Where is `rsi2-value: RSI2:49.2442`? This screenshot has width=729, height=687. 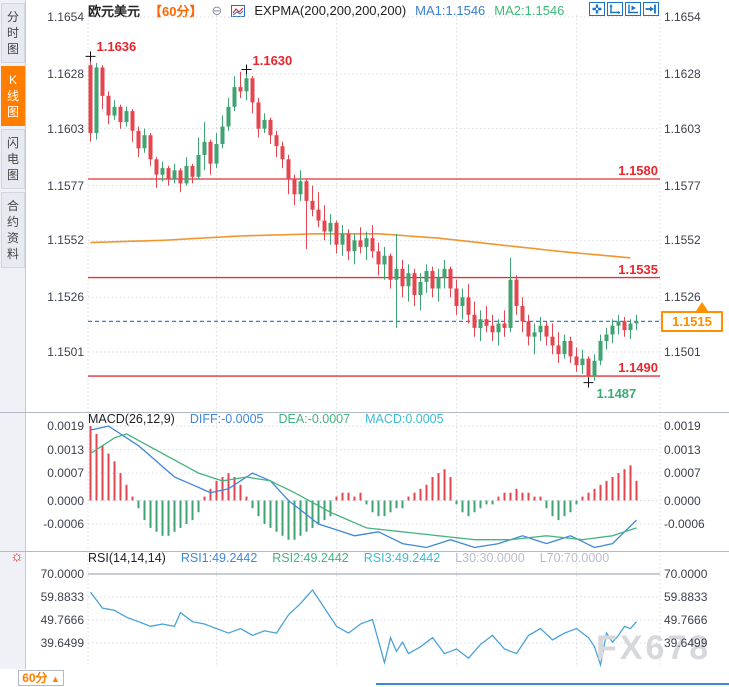 rsi2-value: RSI2:49.2442 is located at coordinates (310, 558).